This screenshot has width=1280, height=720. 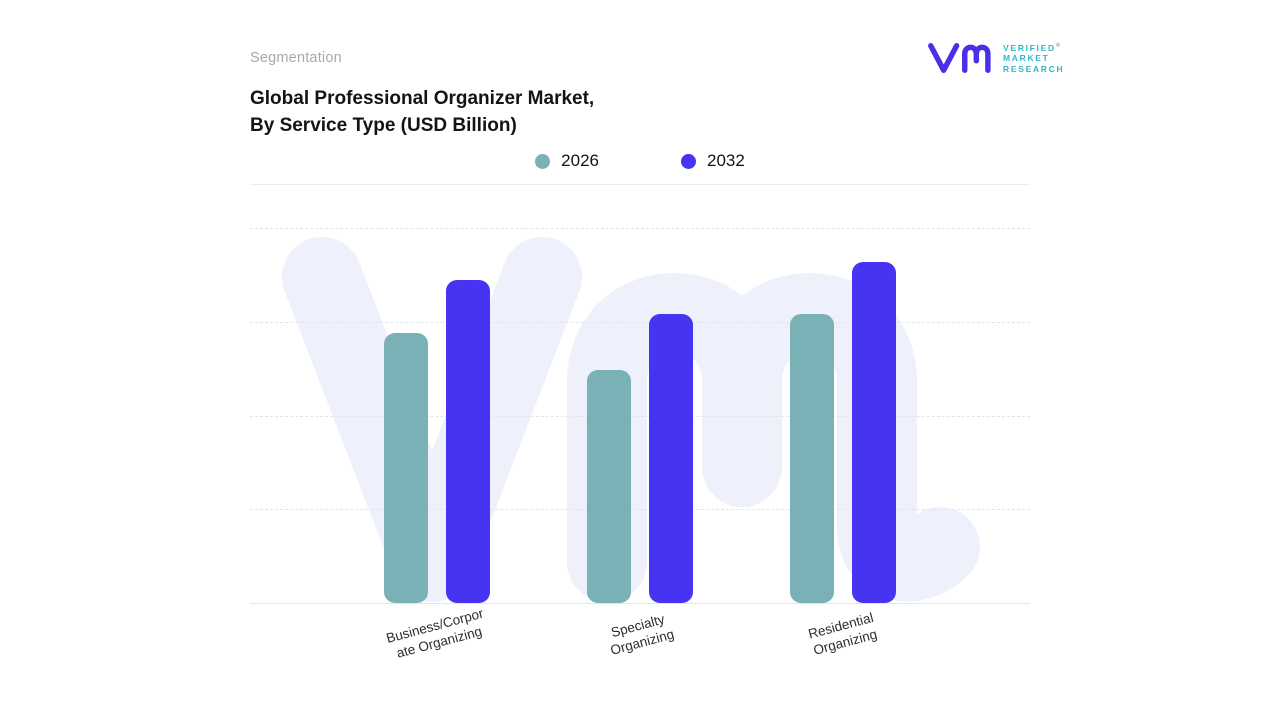 I want to click on x-axis-label-2: Residential Organizing, so click(x=842, y=633).